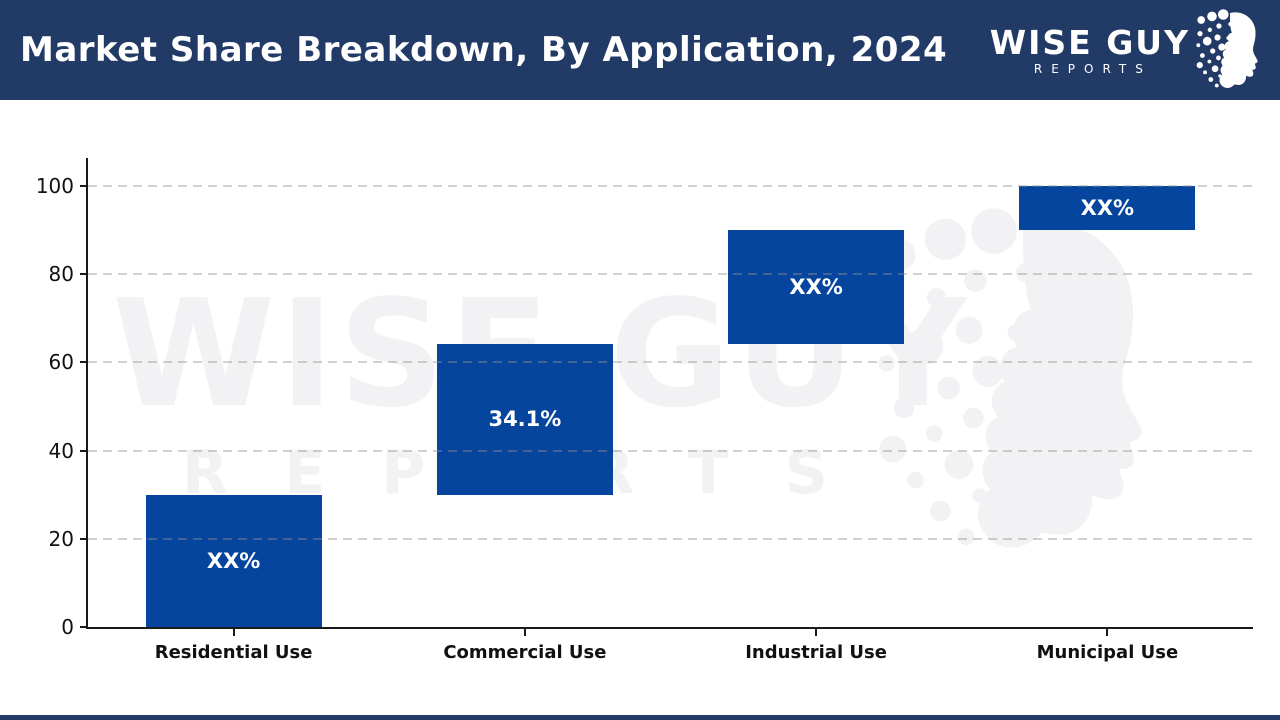 This screenshot has width=1280, height=720. I want to click on x-category-label: Commercial Use, so click(525, 652).